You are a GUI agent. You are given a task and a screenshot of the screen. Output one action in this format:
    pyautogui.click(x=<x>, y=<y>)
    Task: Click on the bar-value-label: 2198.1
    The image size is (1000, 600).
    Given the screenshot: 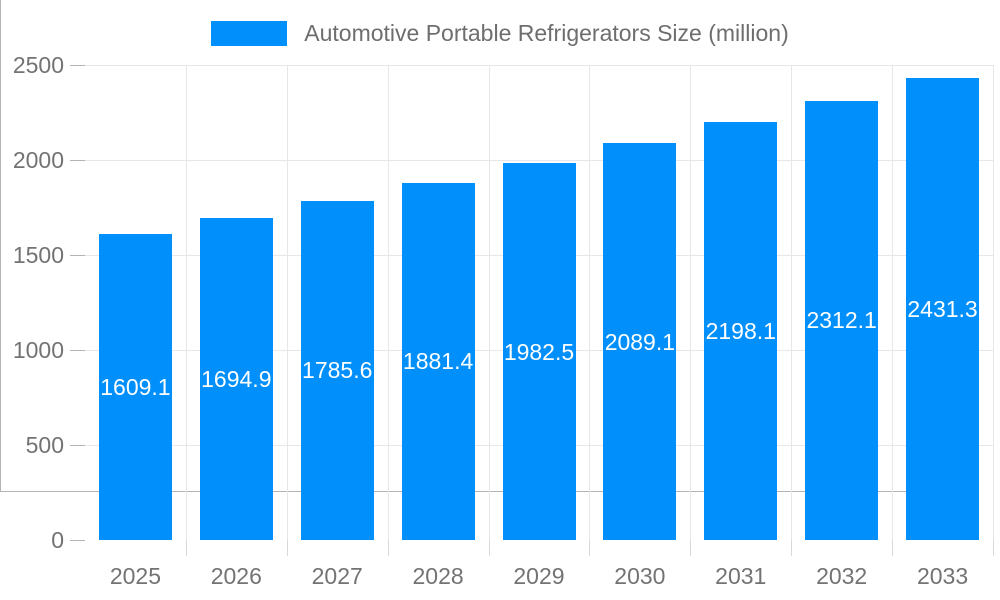 What is the action you would take?
    pyautogui.click(x=740, y=331)
    